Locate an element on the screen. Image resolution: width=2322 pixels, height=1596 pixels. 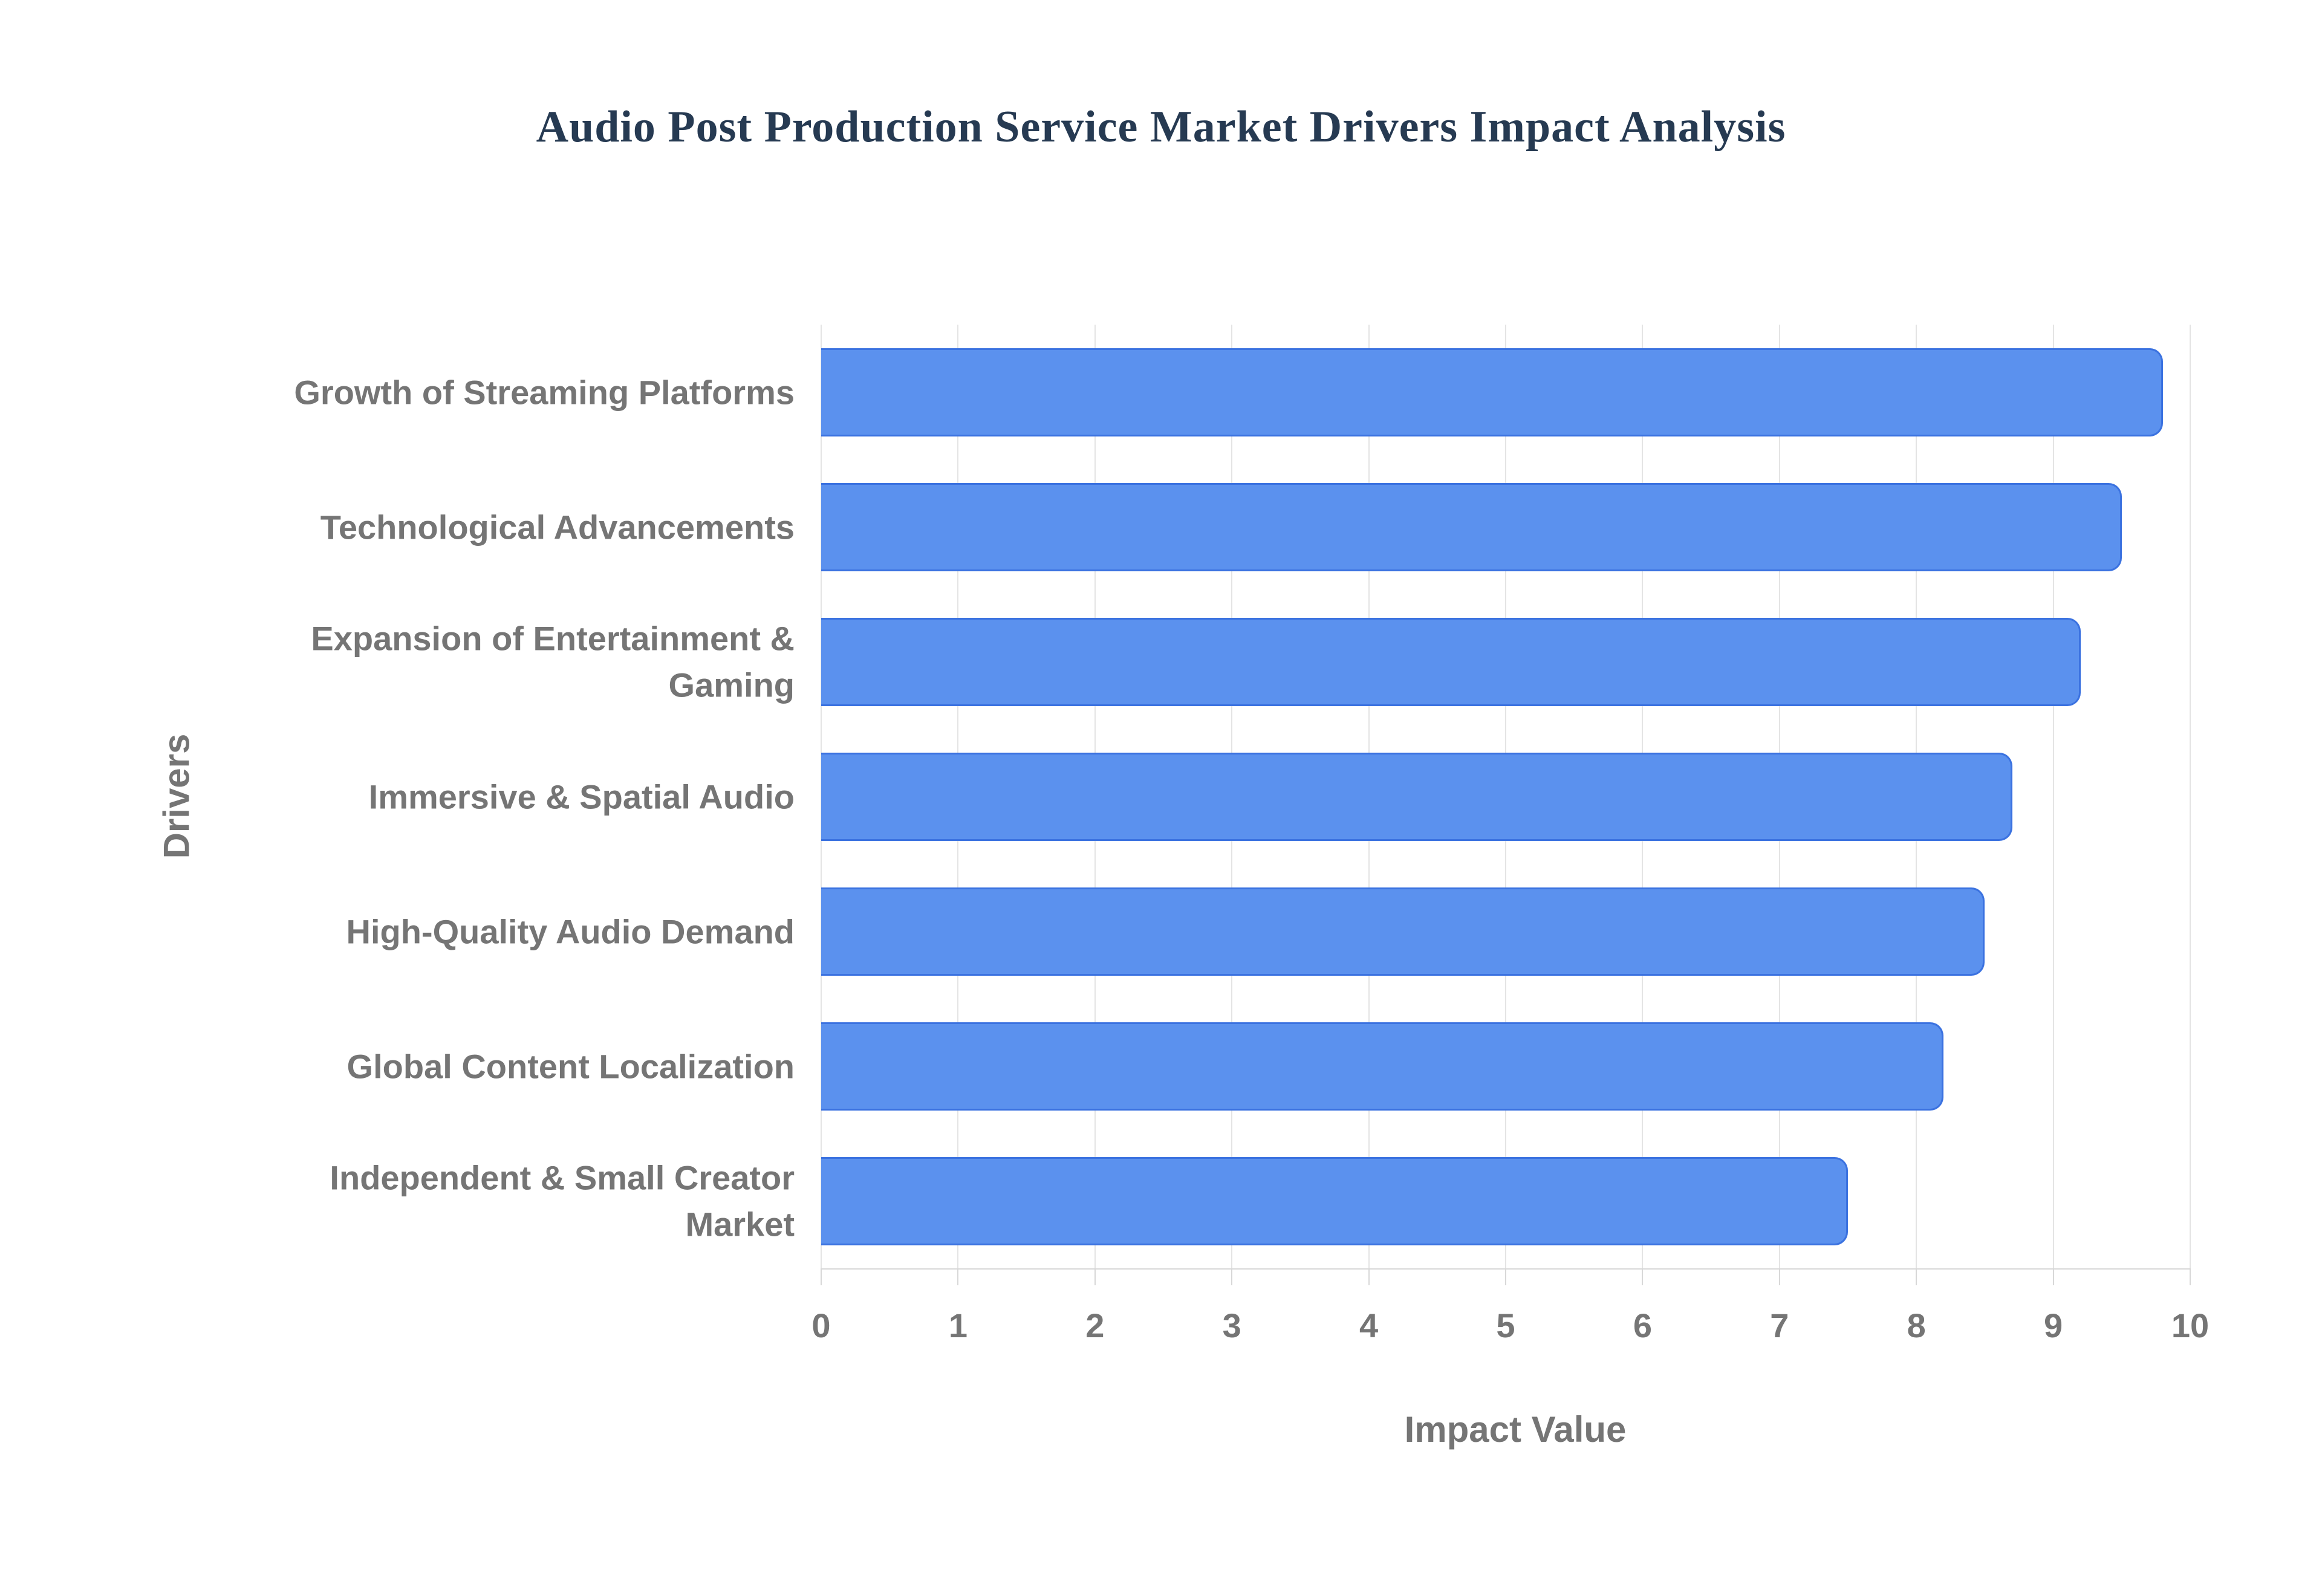
x-tick-label-0: 0 is located at coordinates (821, 1325).